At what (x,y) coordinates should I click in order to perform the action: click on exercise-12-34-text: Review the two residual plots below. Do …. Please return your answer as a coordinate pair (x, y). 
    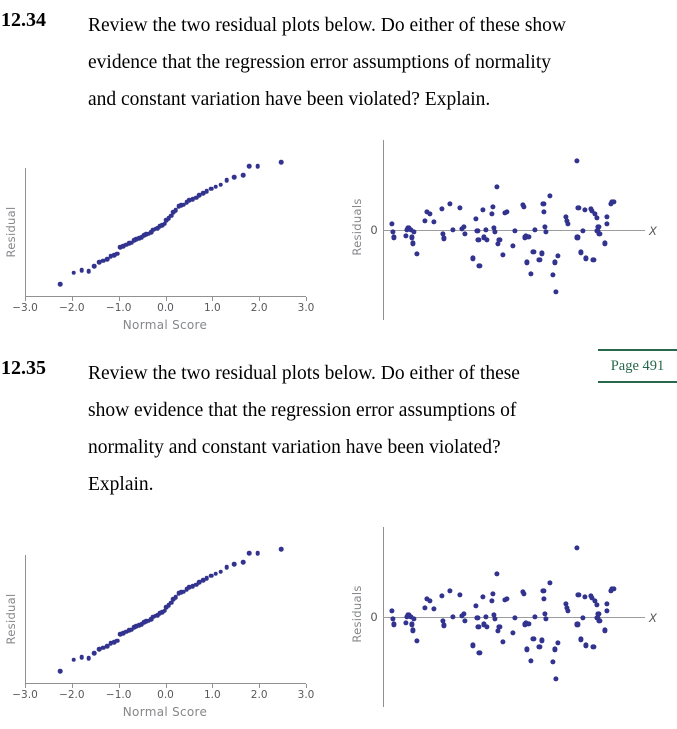
    Looking at the image, I should click on (327, 62).